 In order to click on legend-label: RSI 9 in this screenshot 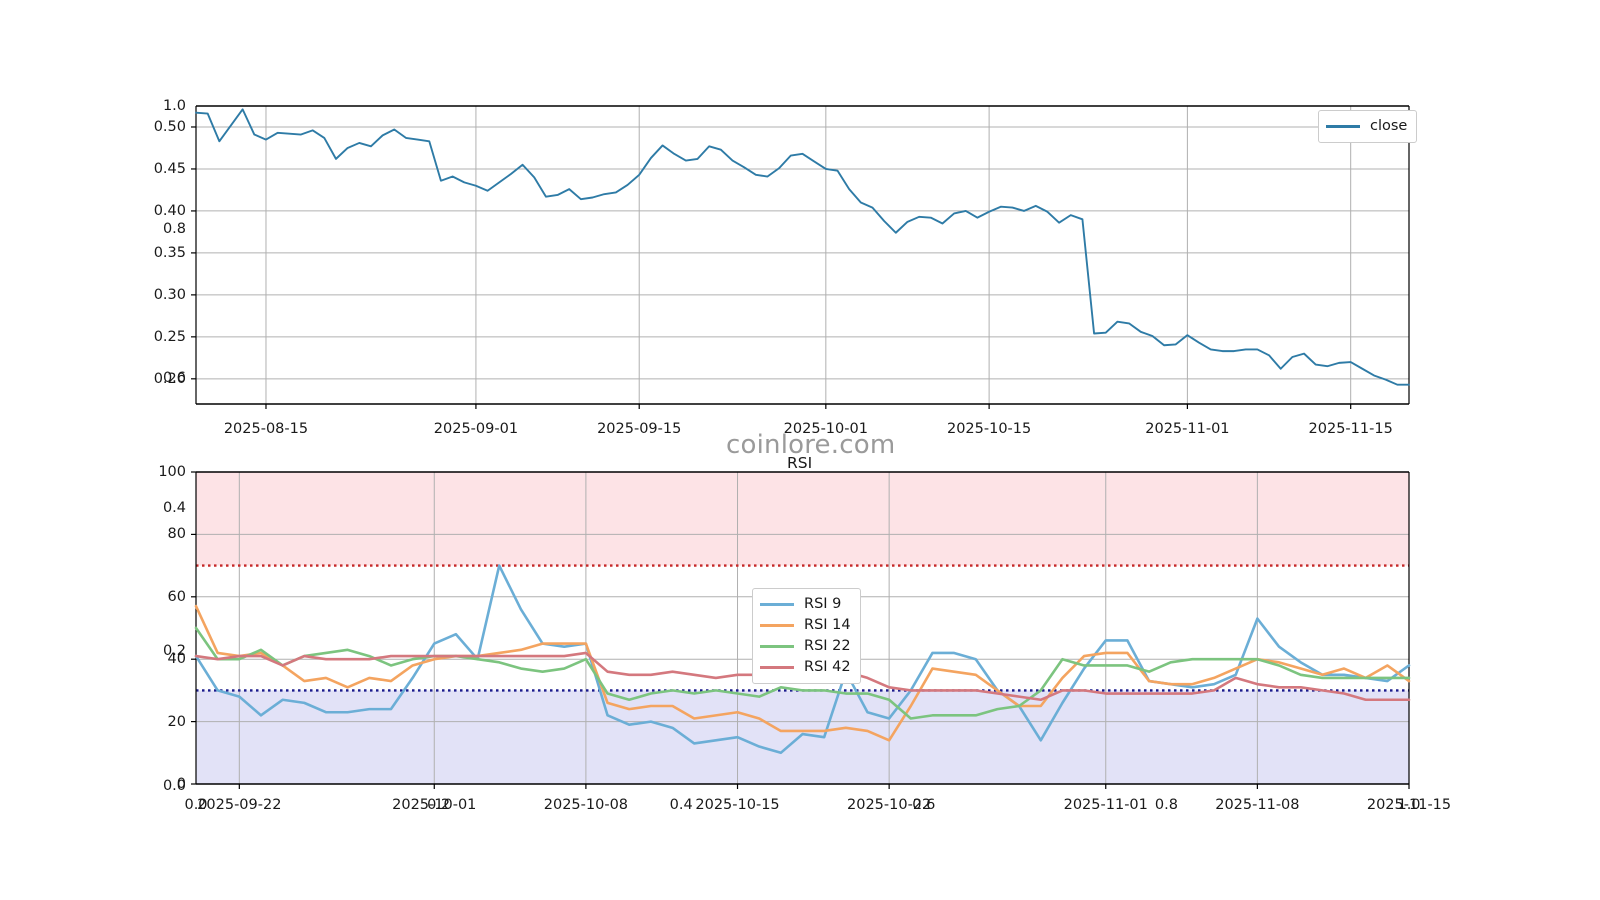, I will do `click(823, 604)`.